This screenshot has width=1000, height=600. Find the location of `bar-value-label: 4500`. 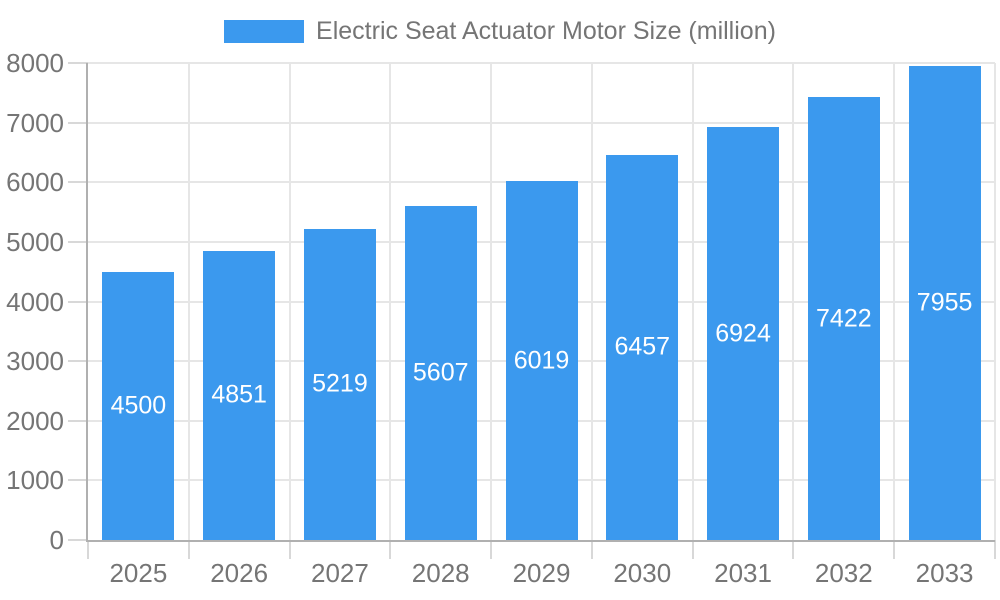

bar-value-label: 4500 is located at coordinates (138, 405).